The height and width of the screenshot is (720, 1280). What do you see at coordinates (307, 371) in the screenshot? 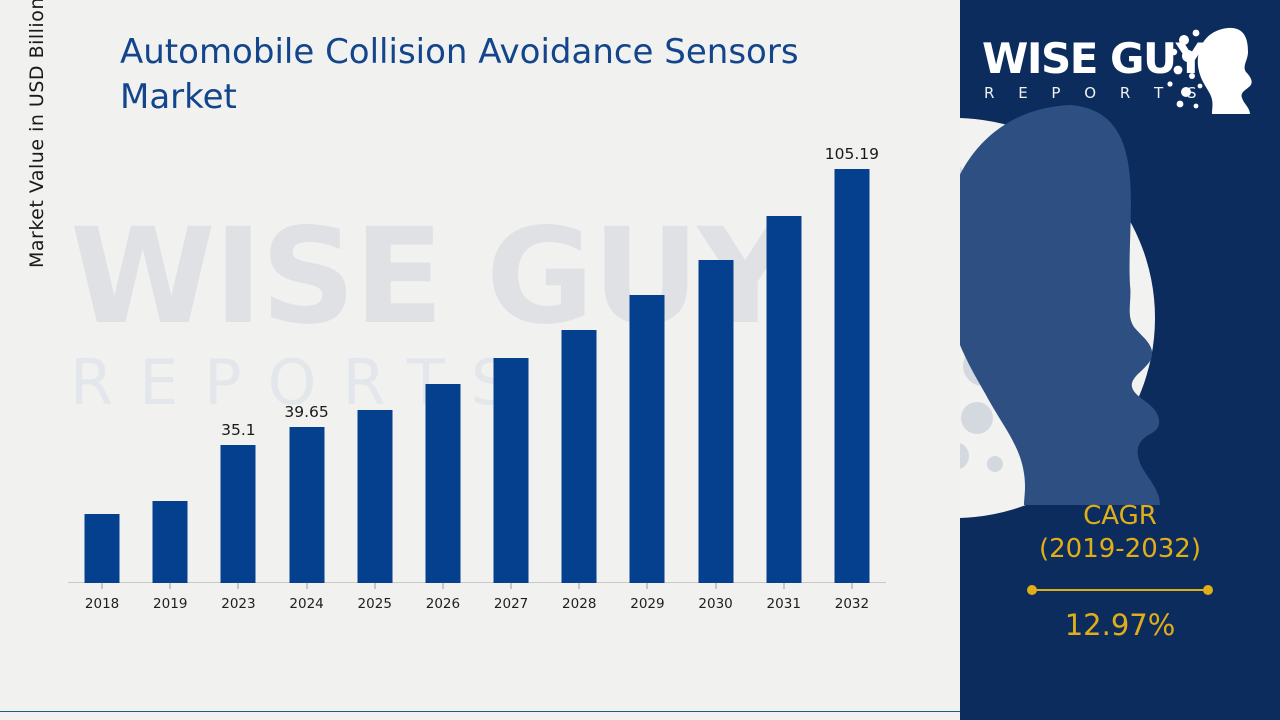
I see `bar-group: 39.65 2024` at bounding box center [307, 371].